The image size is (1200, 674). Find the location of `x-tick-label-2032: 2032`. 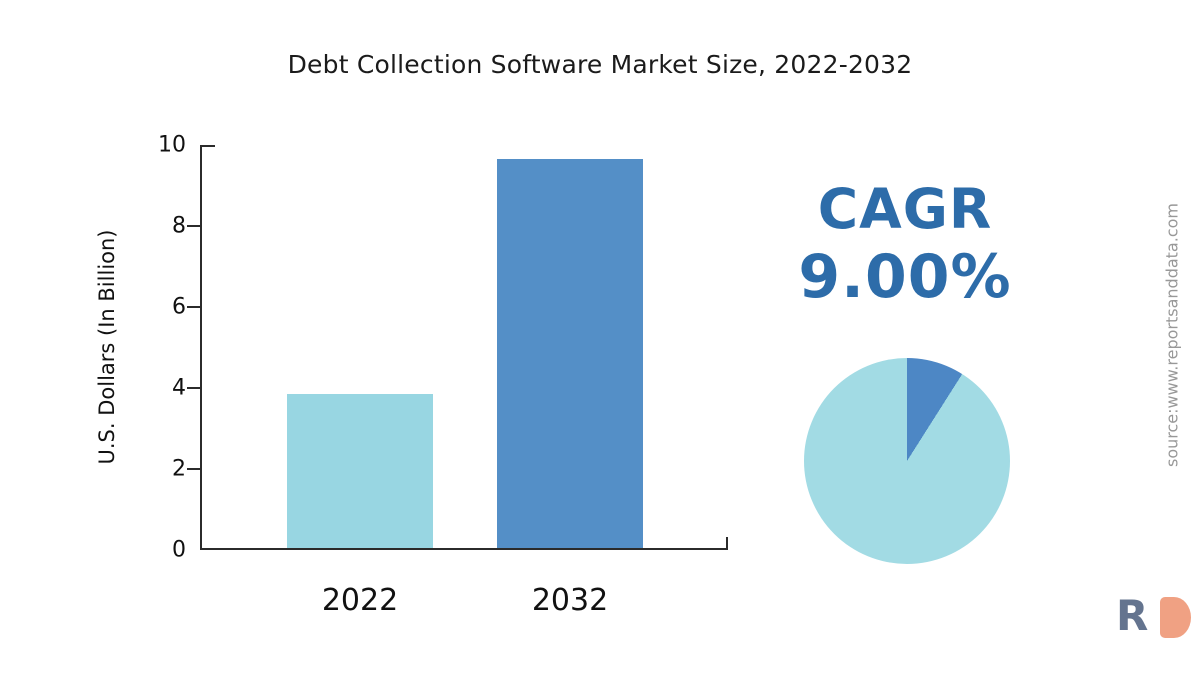

x-tick-label-2032: 2032 is located at coordinates (570, 600).